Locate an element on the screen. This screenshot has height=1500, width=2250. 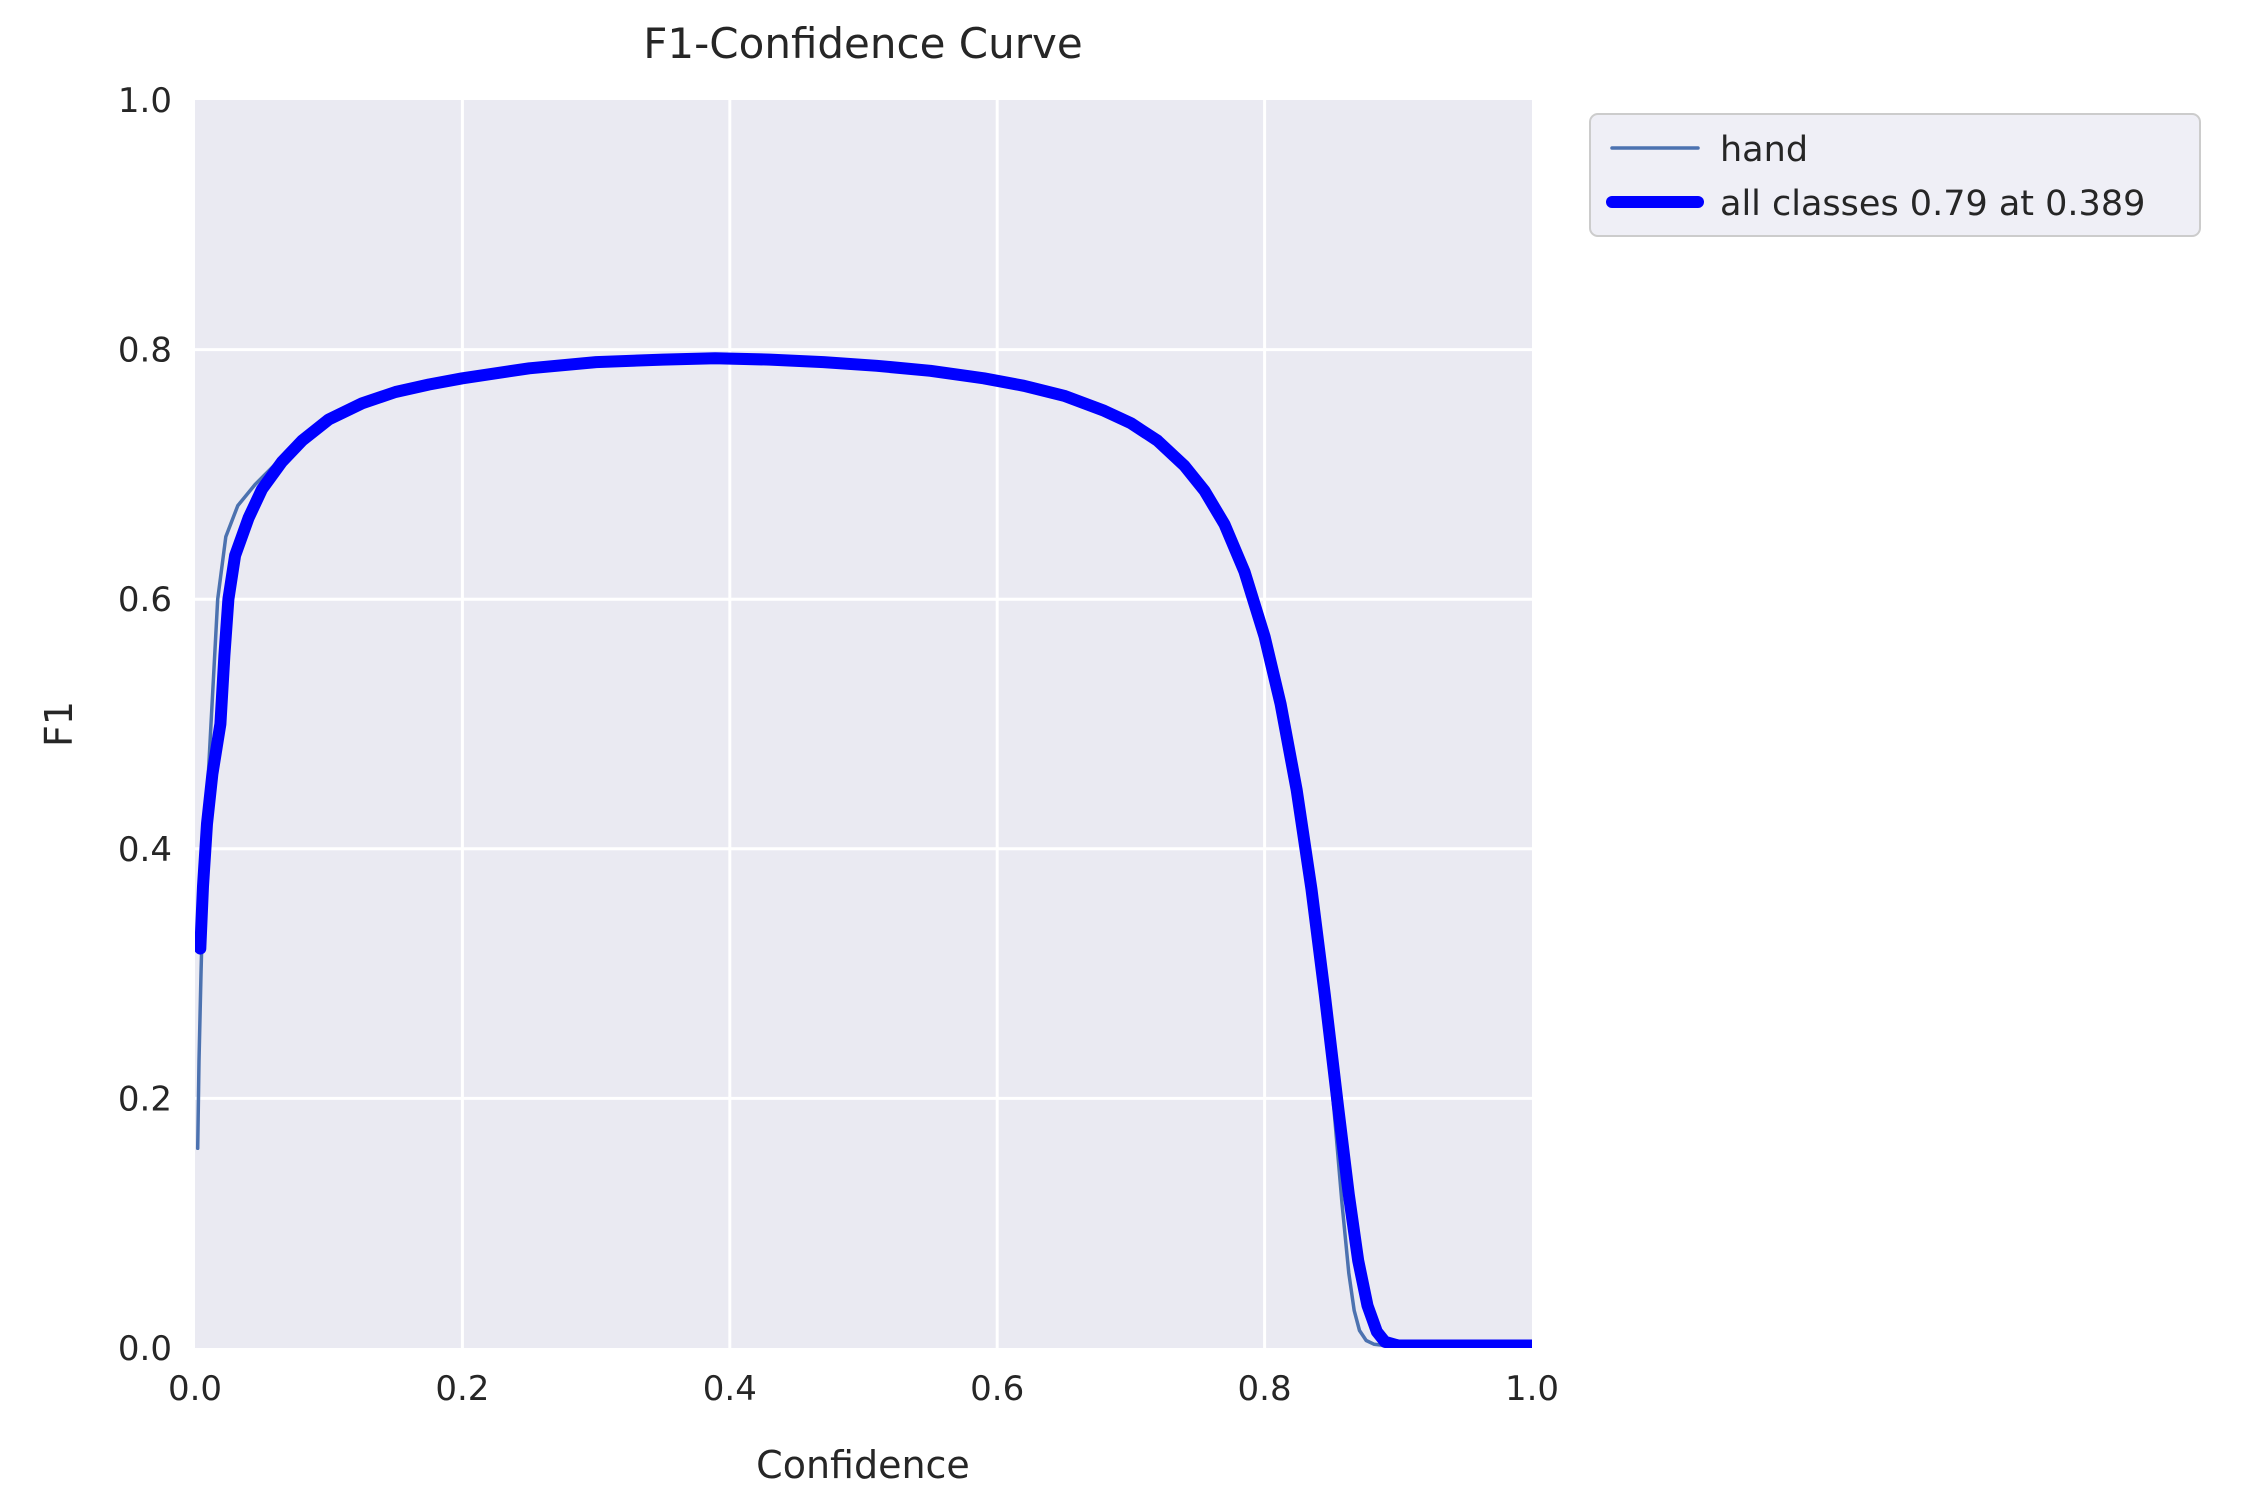
x-tick-label: 0.0 is located at coordinates (195, 1389).